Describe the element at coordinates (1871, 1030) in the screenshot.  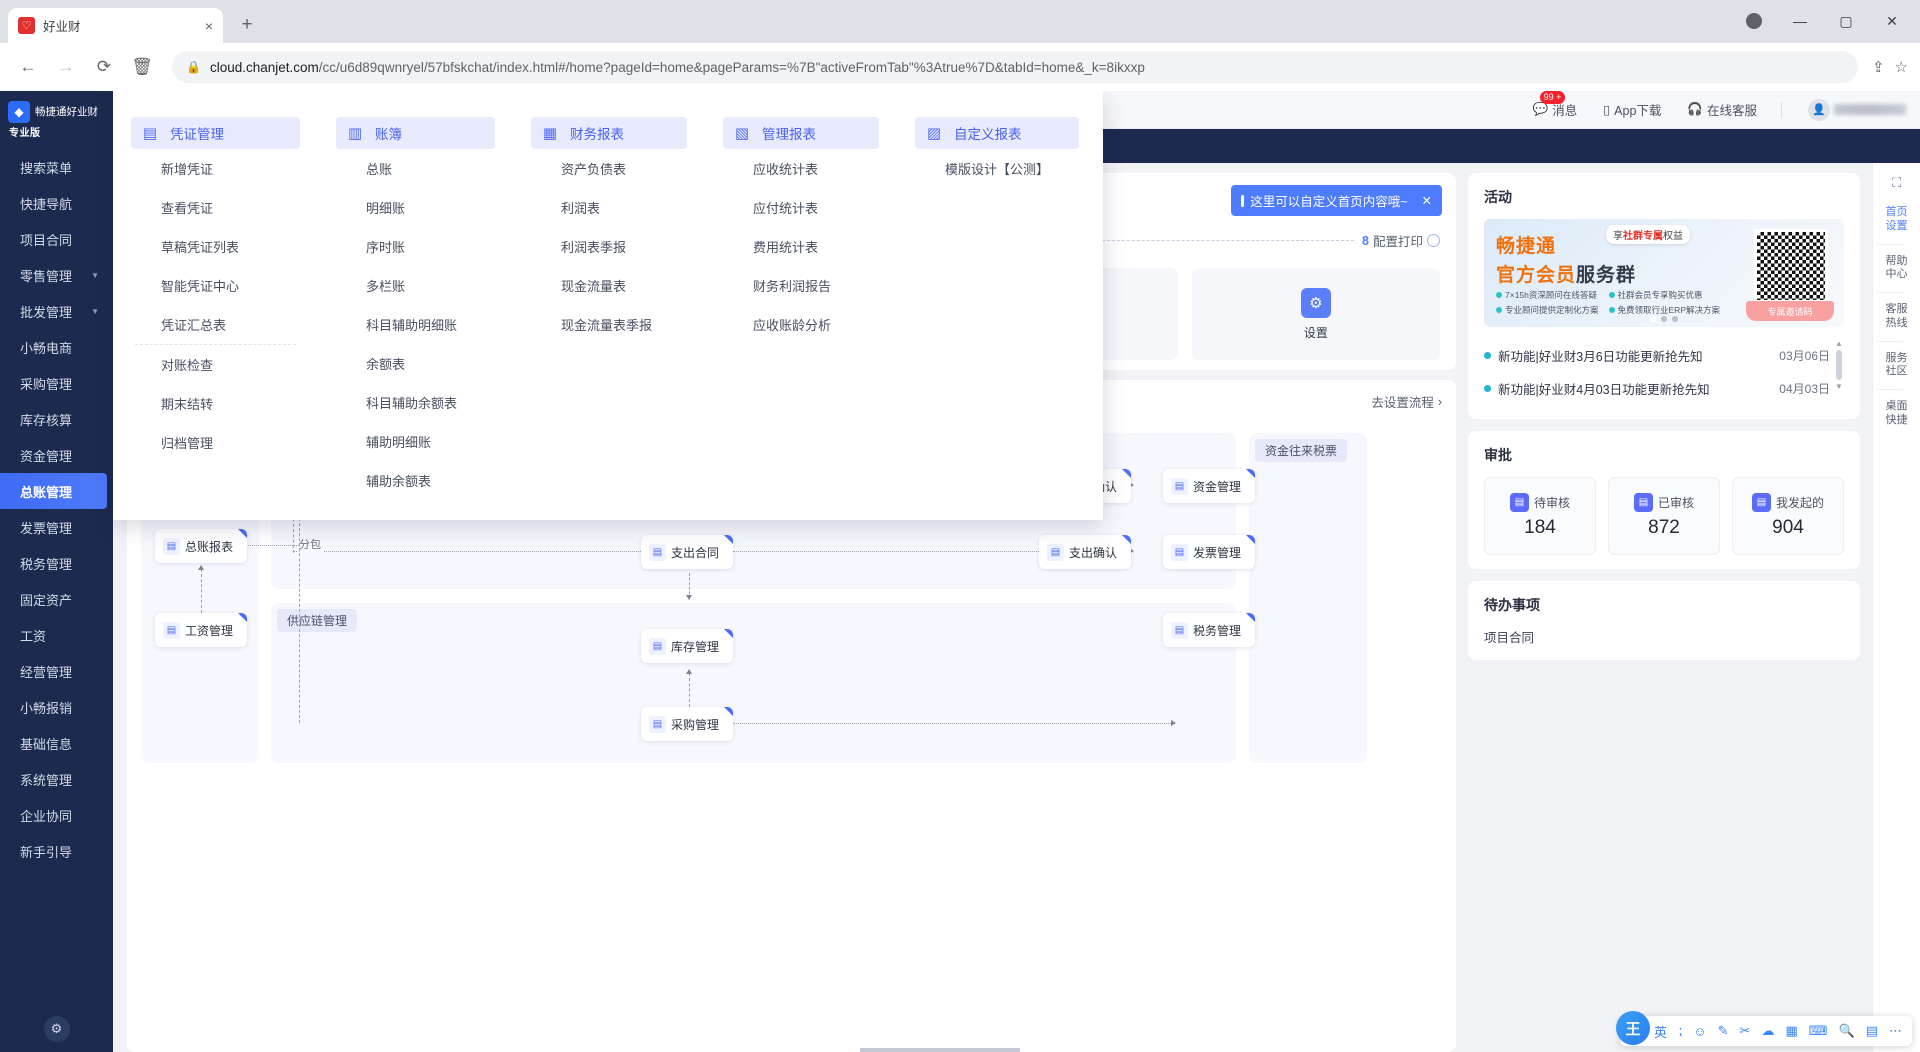
I see `ime-item-9: ▤` at that location.